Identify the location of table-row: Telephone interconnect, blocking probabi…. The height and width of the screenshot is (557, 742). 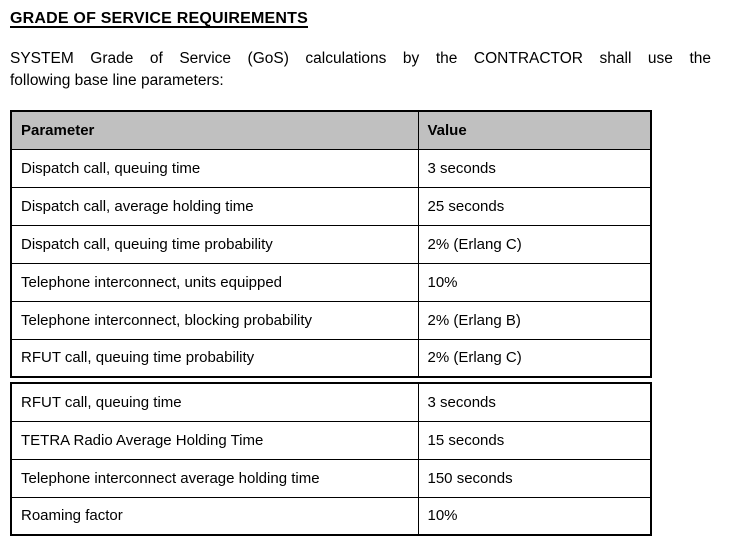
(331, 320).